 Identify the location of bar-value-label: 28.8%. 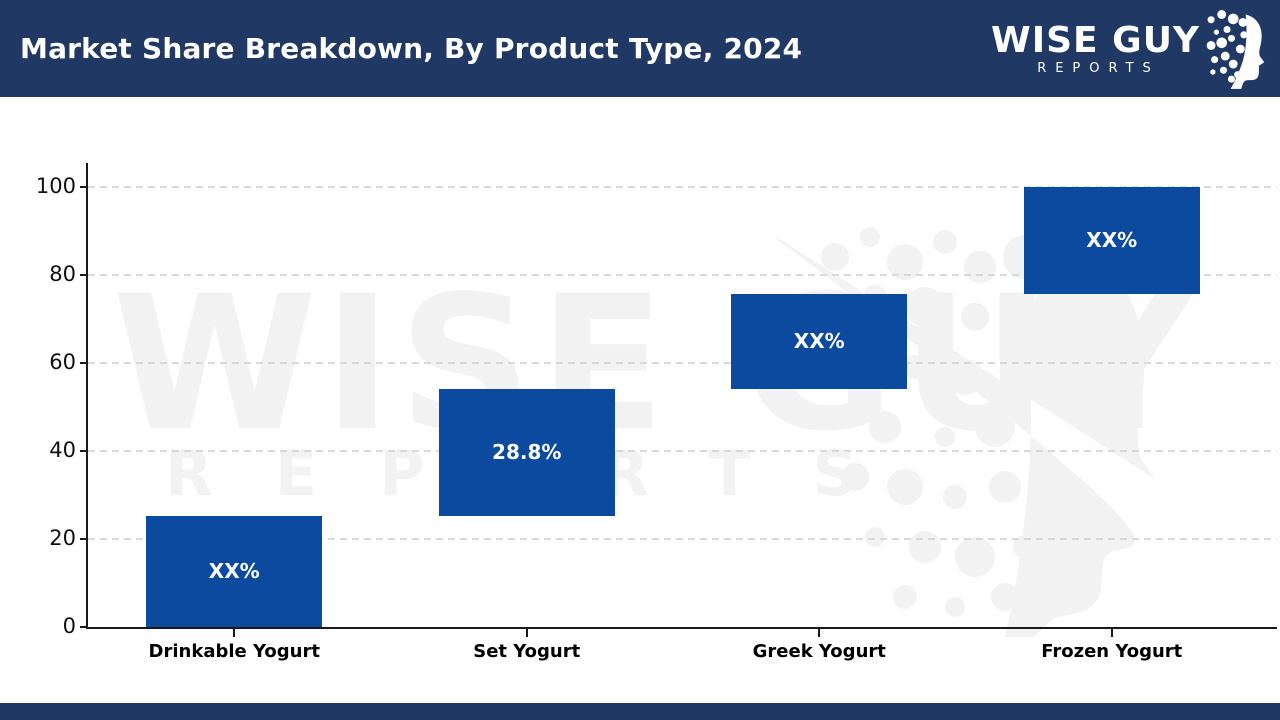
(527, 452).